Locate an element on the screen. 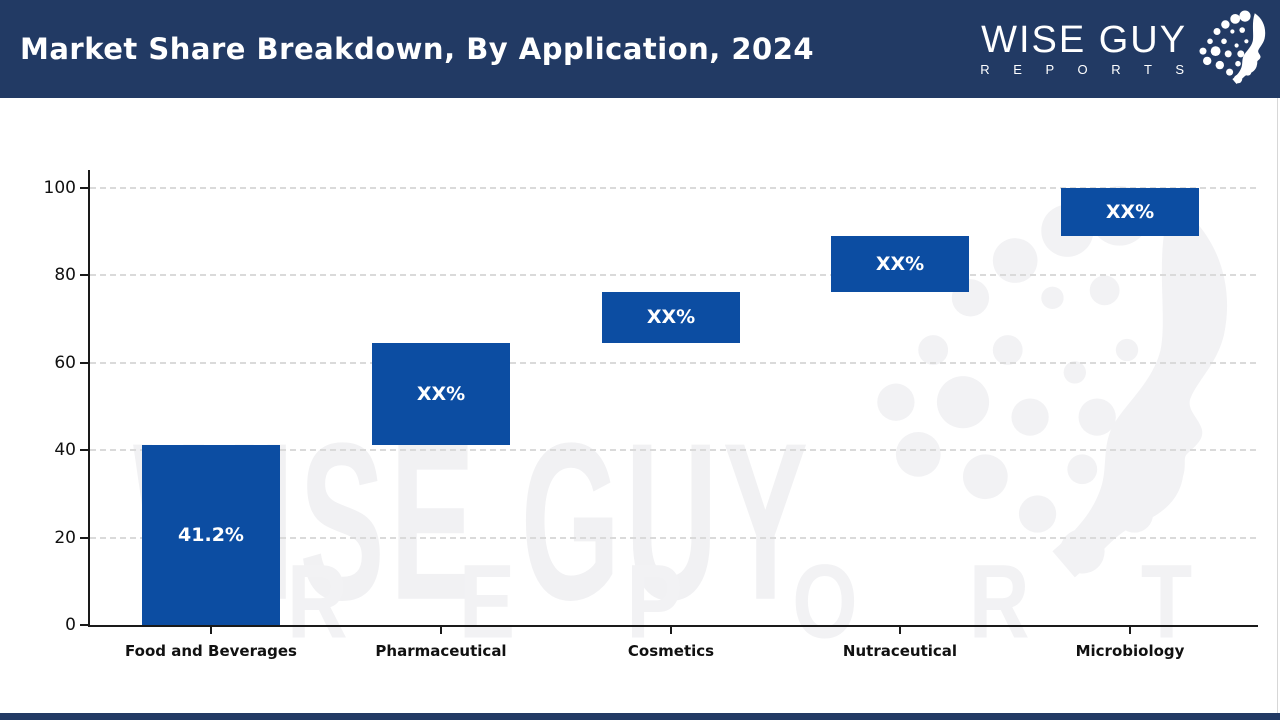 This screenshot has width=1280, height=720. watermark-subtitle: R E P O R T S is located at coordinates (783, 601).